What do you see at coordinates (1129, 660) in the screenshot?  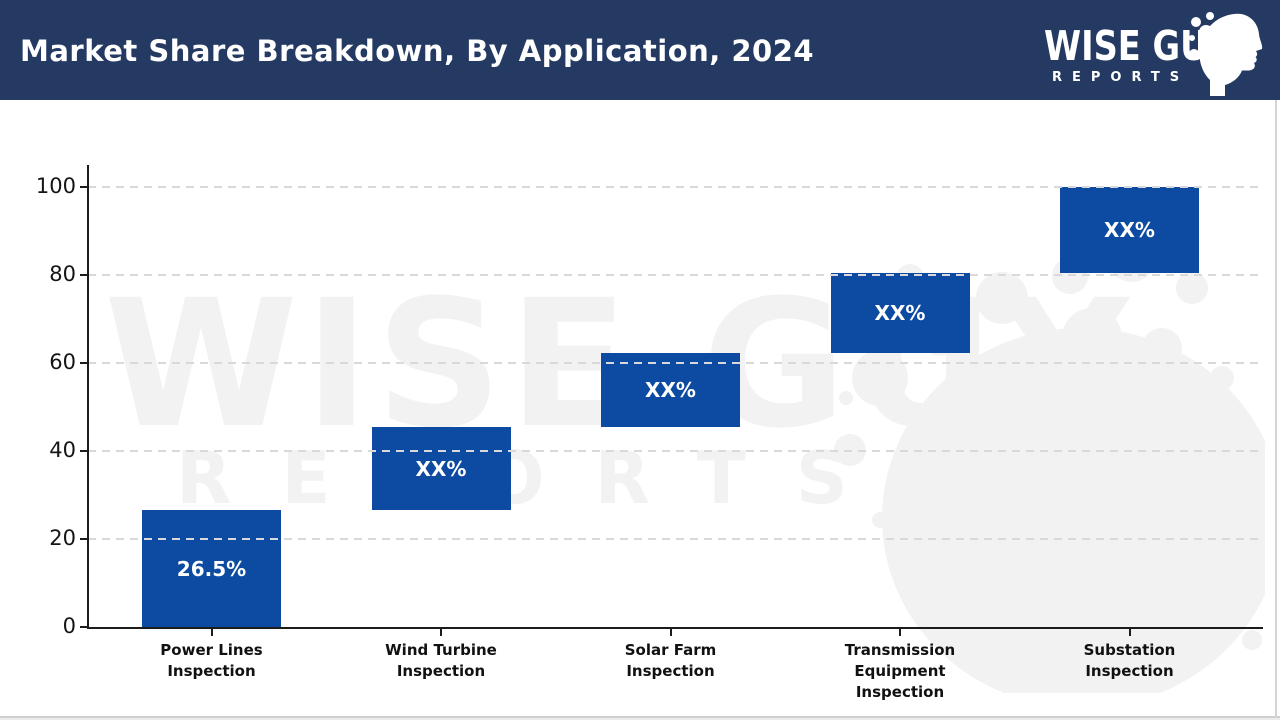 I see `x-category-label: Substation Inspection` at bounding box center [1129, 660].